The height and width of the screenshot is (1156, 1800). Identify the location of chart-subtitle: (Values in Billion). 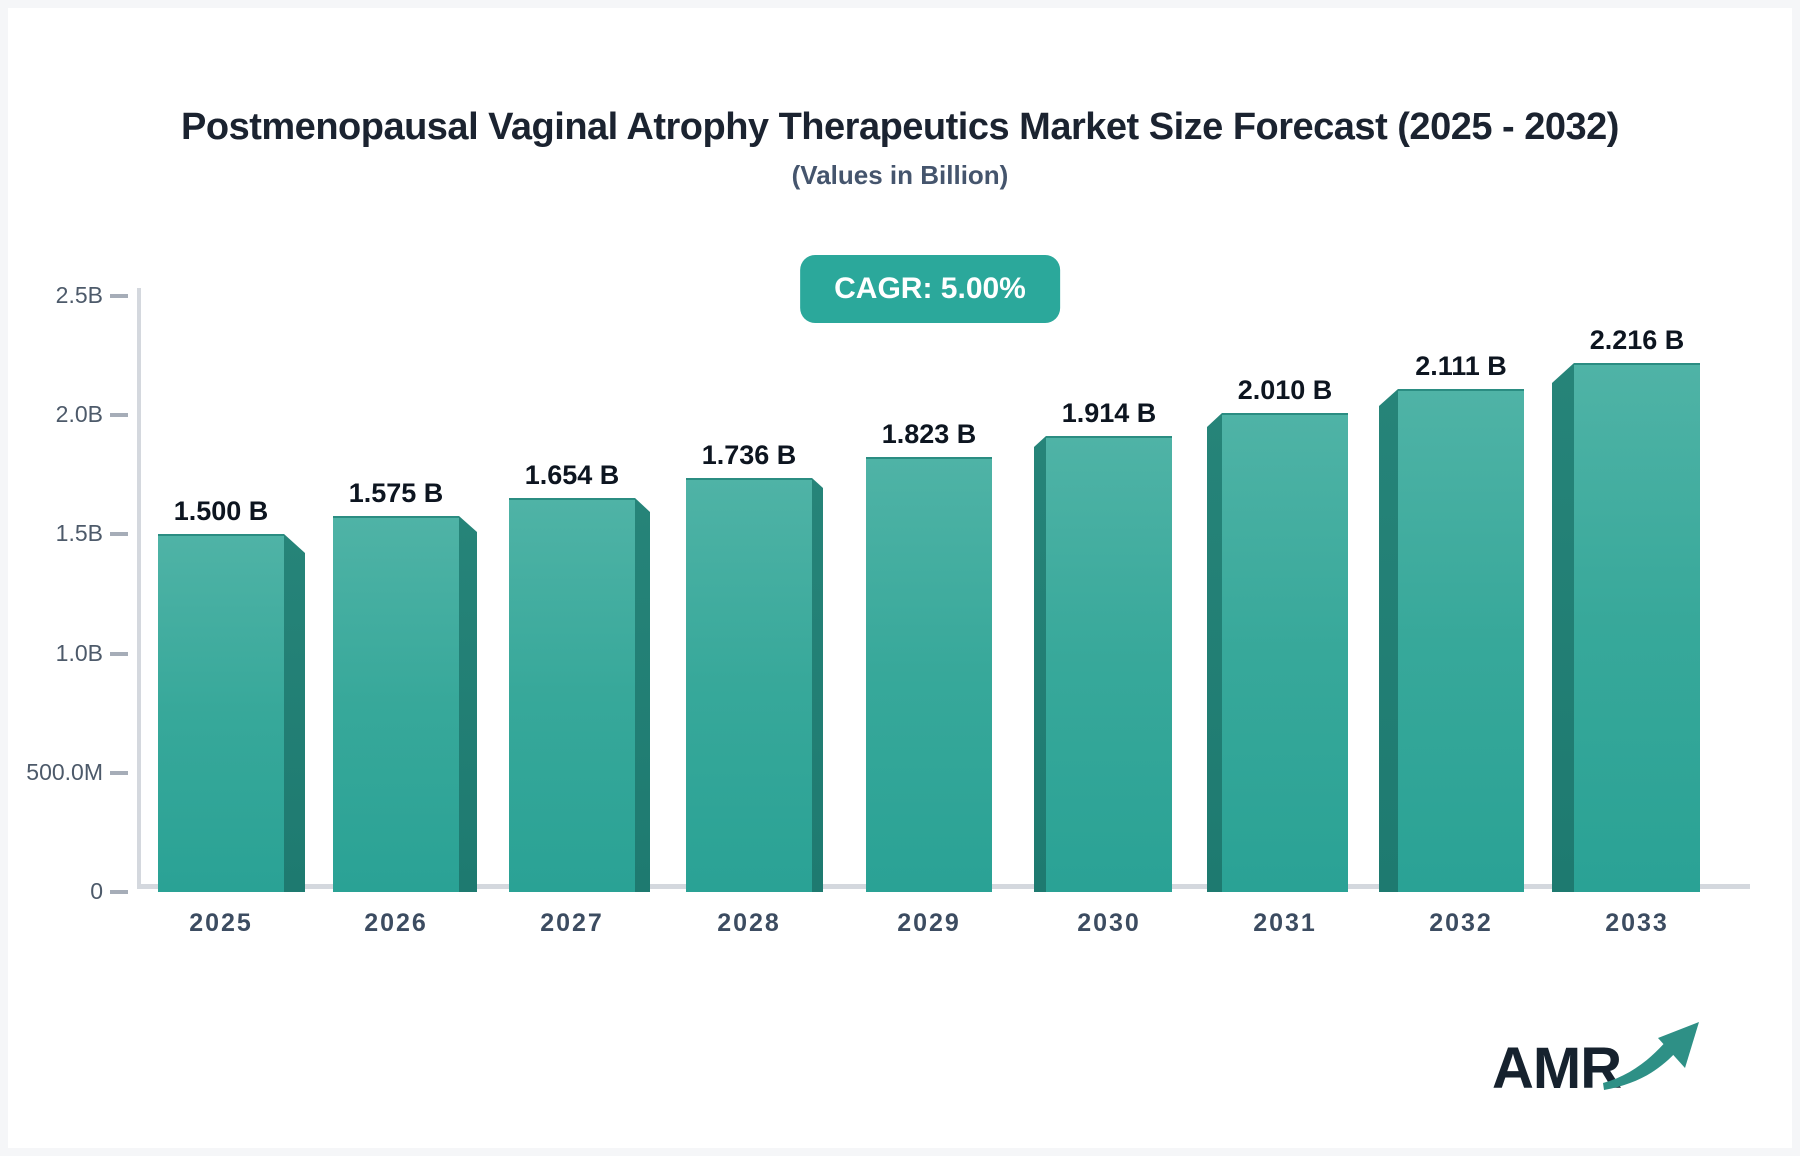
(900, 175).